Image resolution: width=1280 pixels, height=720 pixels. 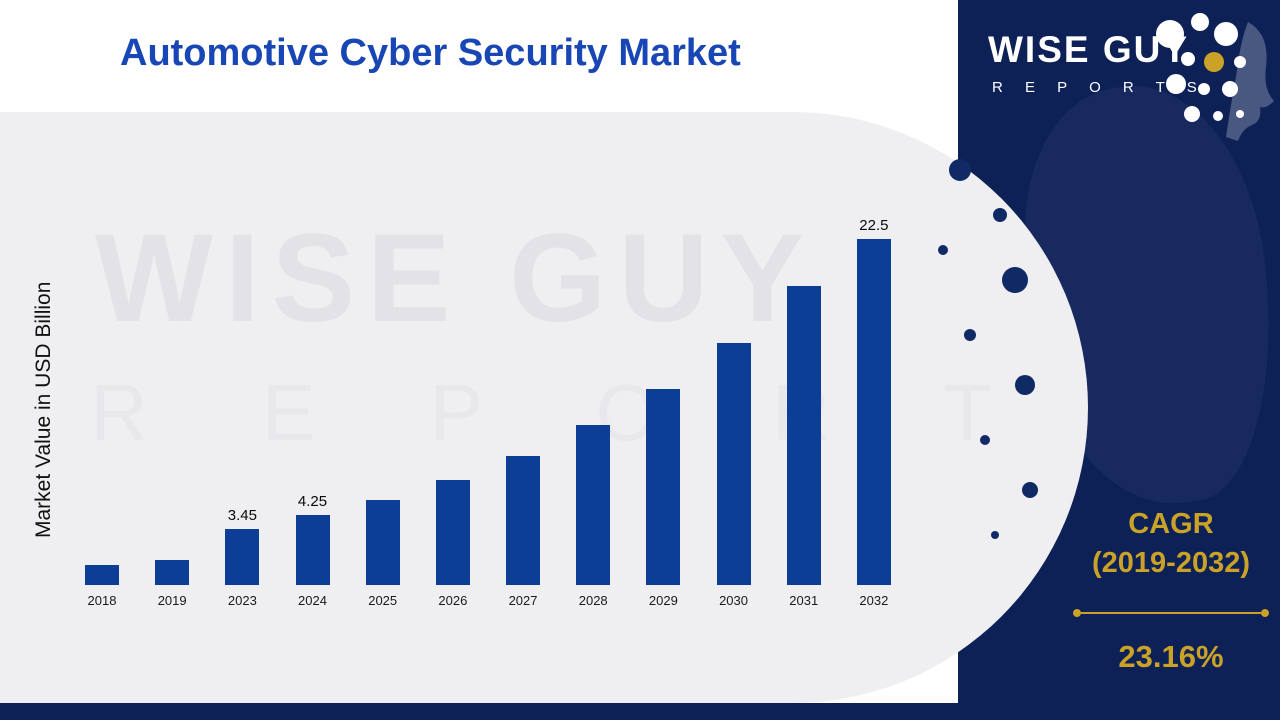 What do you see at coordinates (988, 349) in the screenshot?
I see `decor-dots` at bounding box center [988, 349].